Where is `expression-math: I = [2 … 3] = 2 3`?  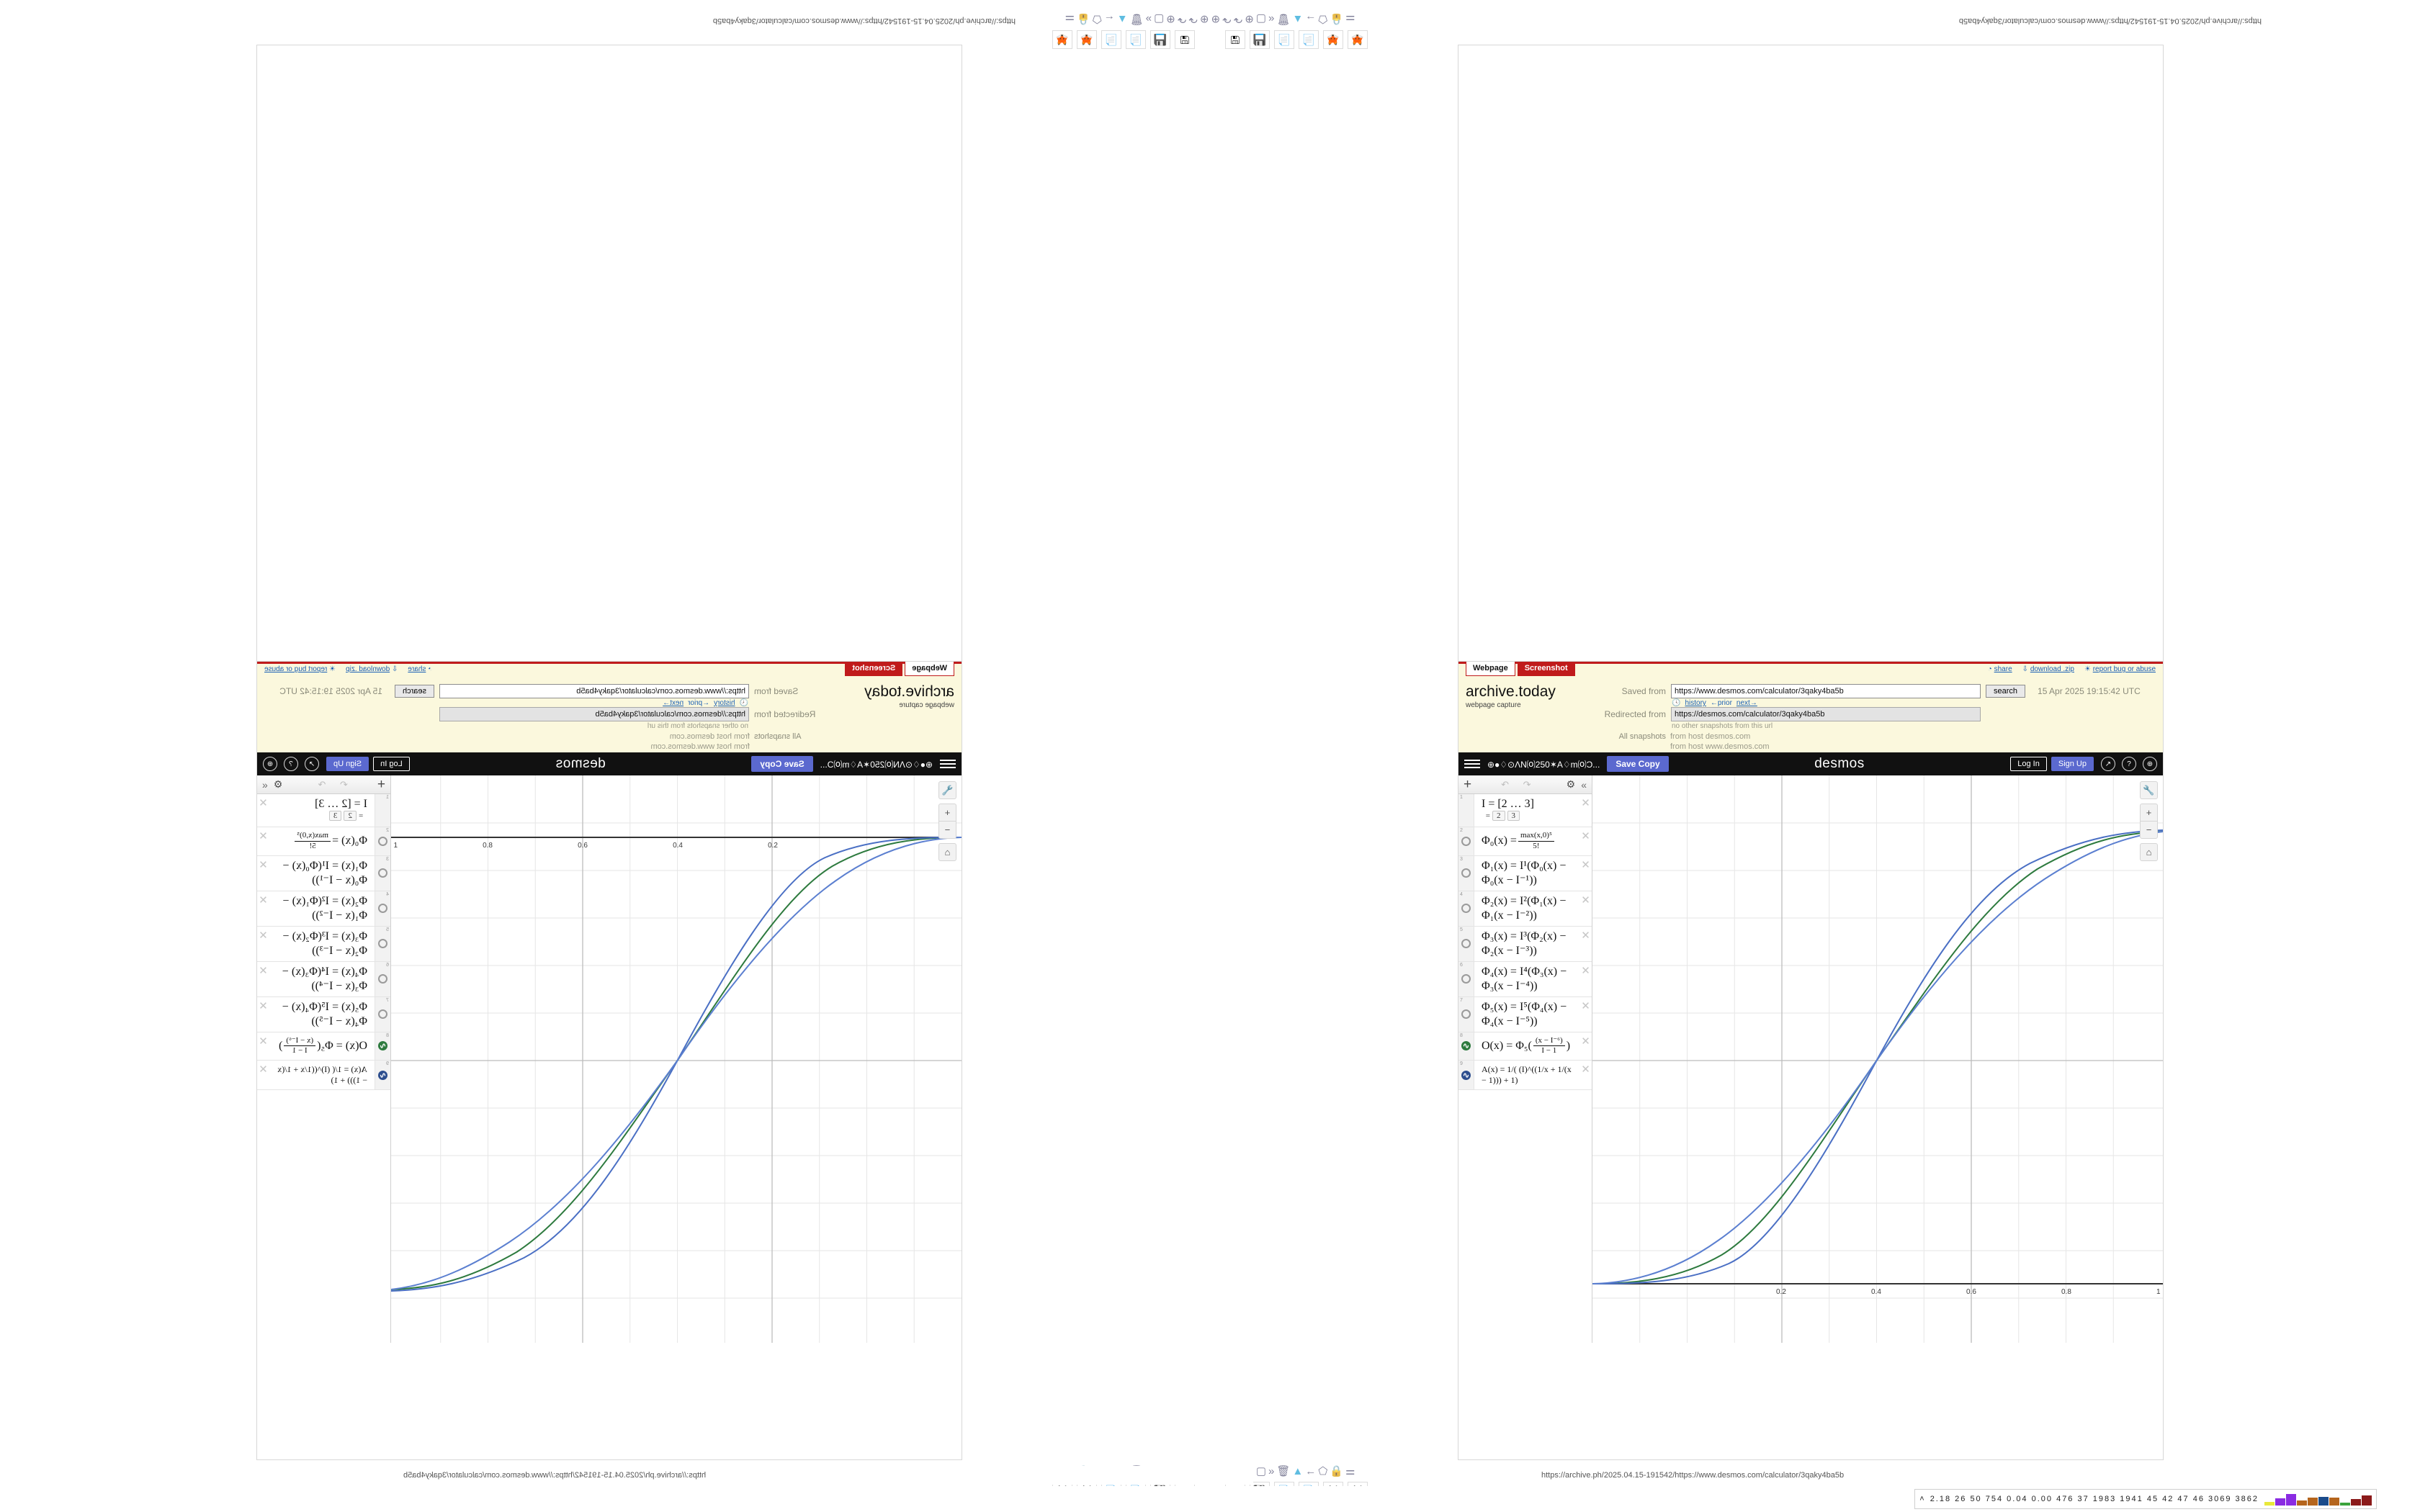
expression-math: I = [2 … 3] = 2 3 is located at coordinates (322, 810).